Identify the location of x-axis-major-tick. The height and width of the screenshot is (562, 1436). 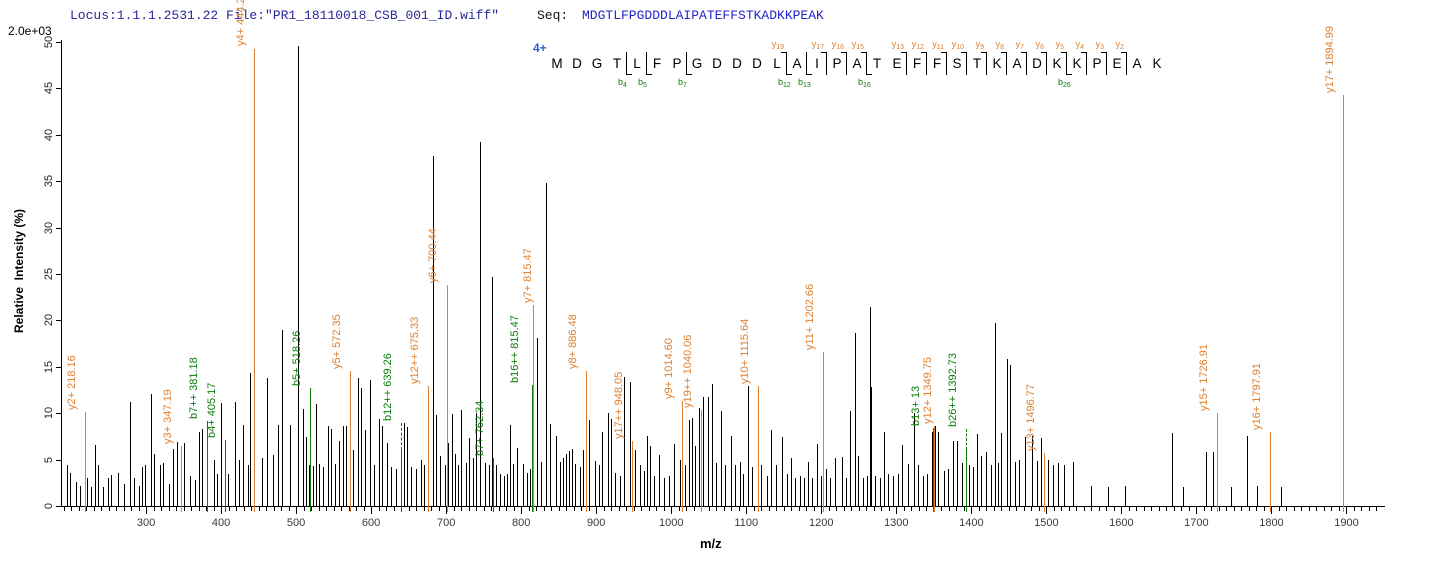
(672, 510).